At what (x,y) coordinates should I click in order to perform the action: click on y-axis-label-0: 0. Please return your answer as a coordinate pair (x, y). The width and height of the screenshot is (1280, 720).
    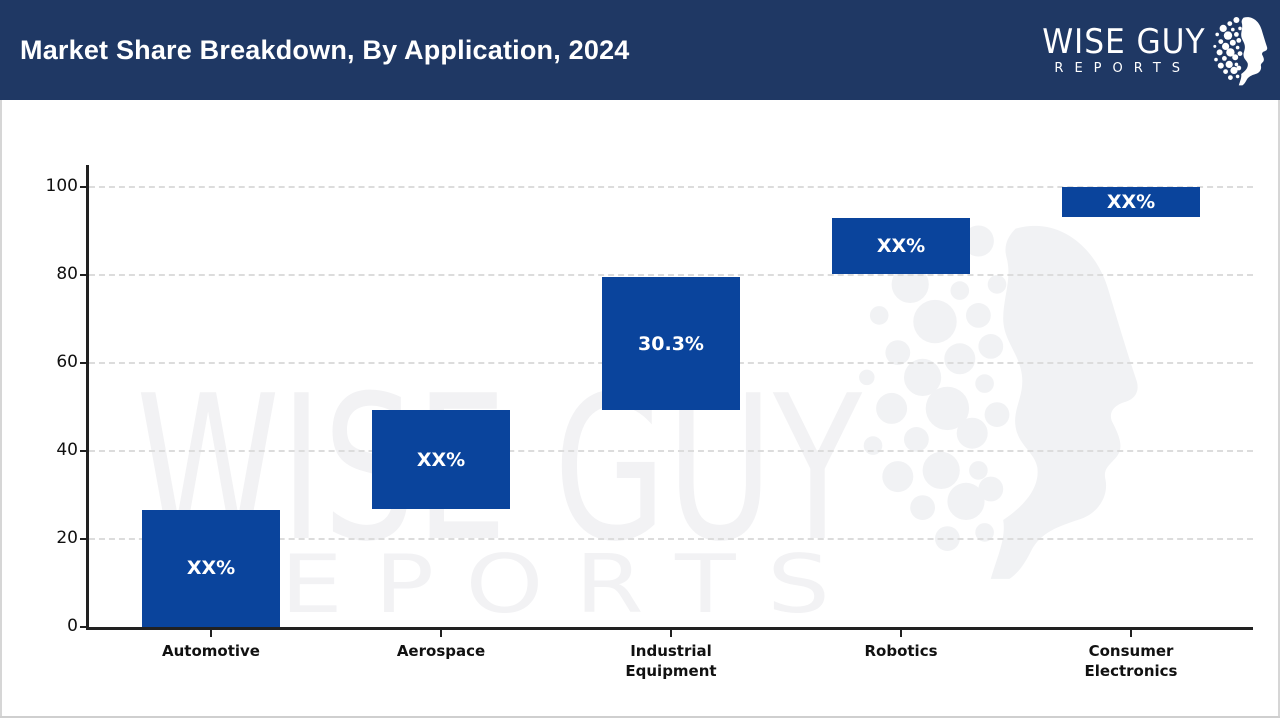
    Looking at the image, I should click on (72, 626).